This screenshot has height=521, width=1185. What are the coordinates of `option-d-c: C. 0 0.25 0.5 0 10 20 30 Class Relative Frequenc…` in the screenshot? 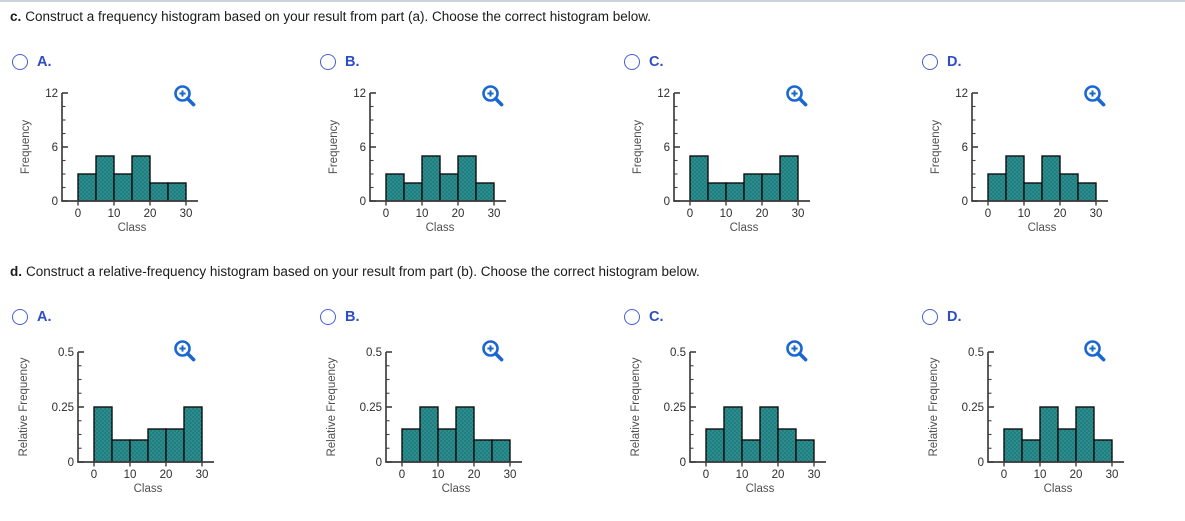 It's located at (769, 402).